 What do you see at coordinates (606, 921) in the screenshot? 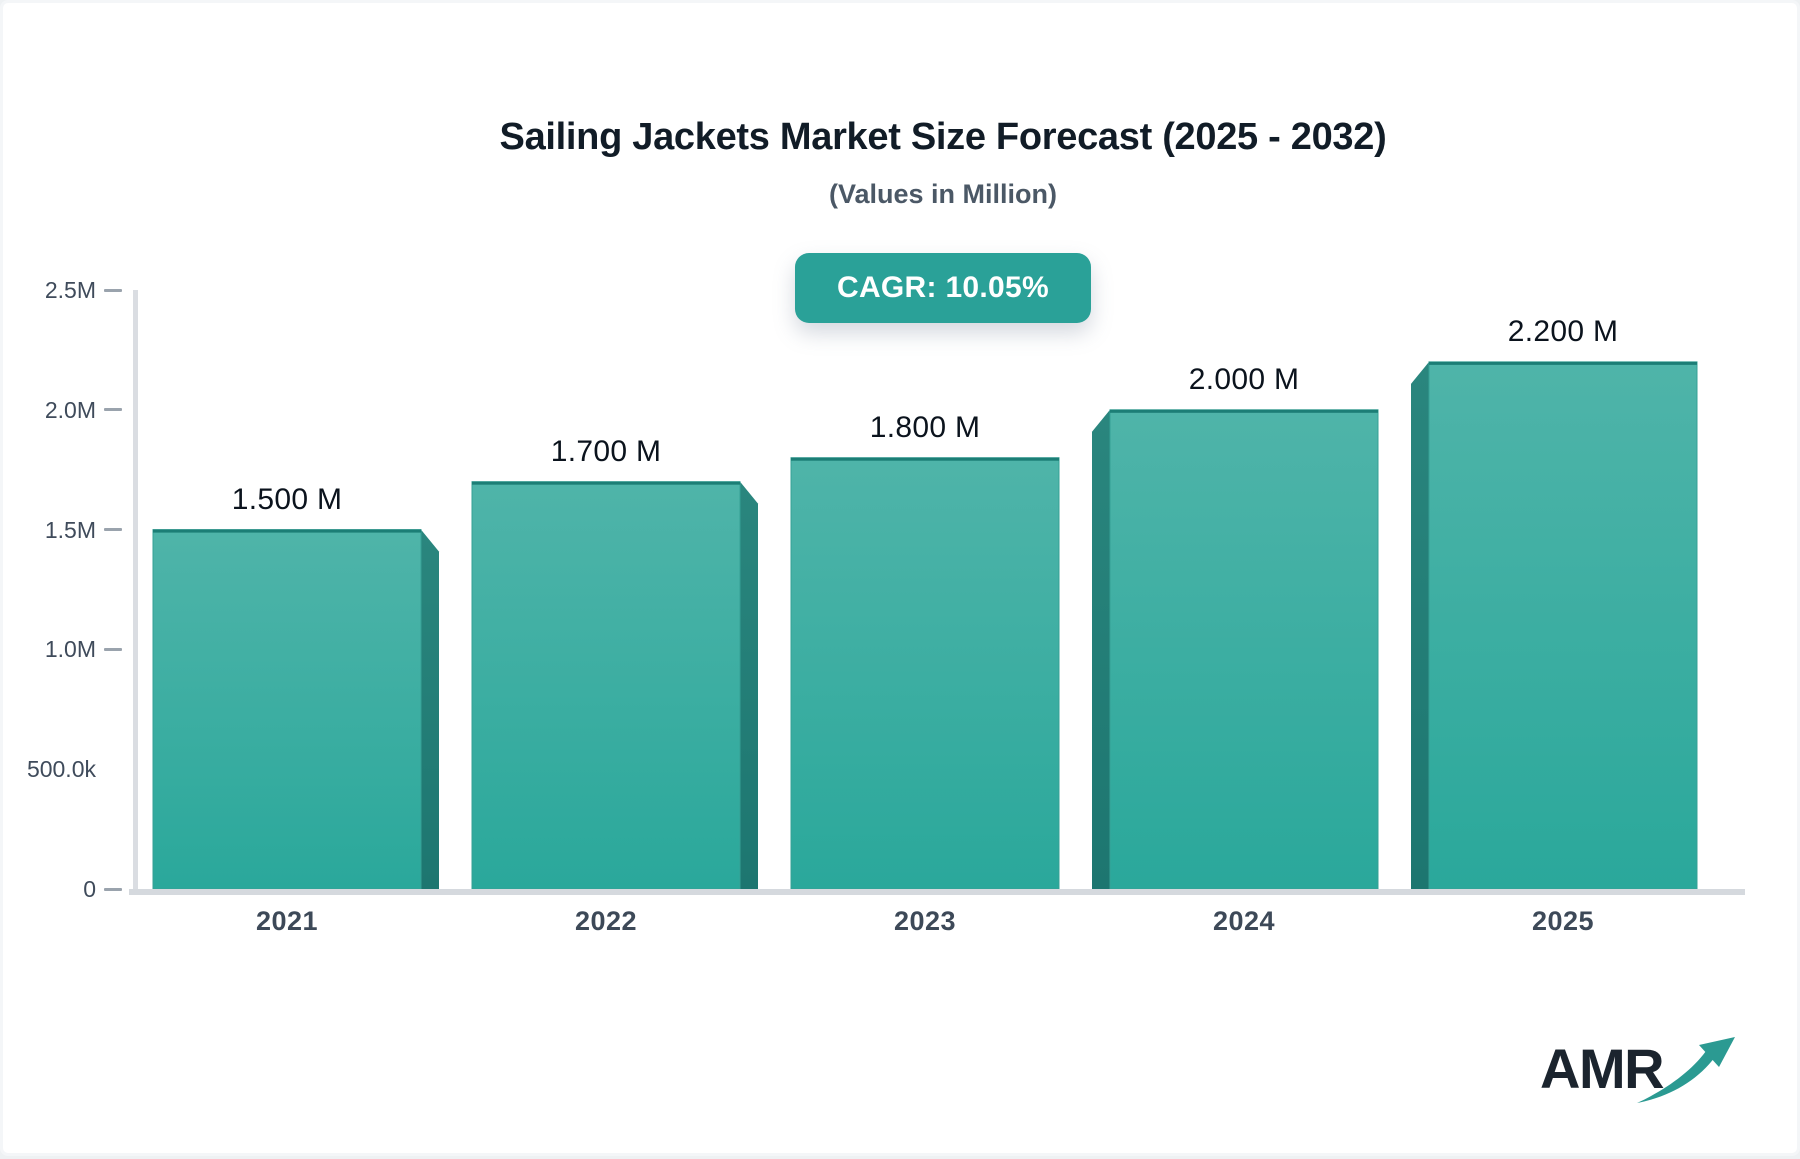
I see `x-axis-label: 2022` at bounding box center [606, 921].